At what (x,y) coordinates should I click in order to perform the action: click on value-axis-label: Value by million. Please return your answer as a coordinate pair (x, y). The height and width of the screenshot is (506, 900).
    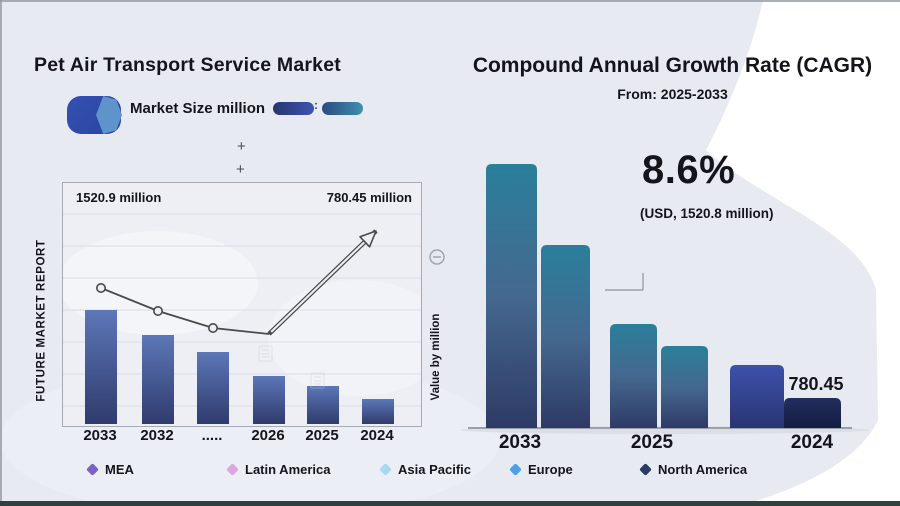
    Looking at the image, I should click on (436, 357).